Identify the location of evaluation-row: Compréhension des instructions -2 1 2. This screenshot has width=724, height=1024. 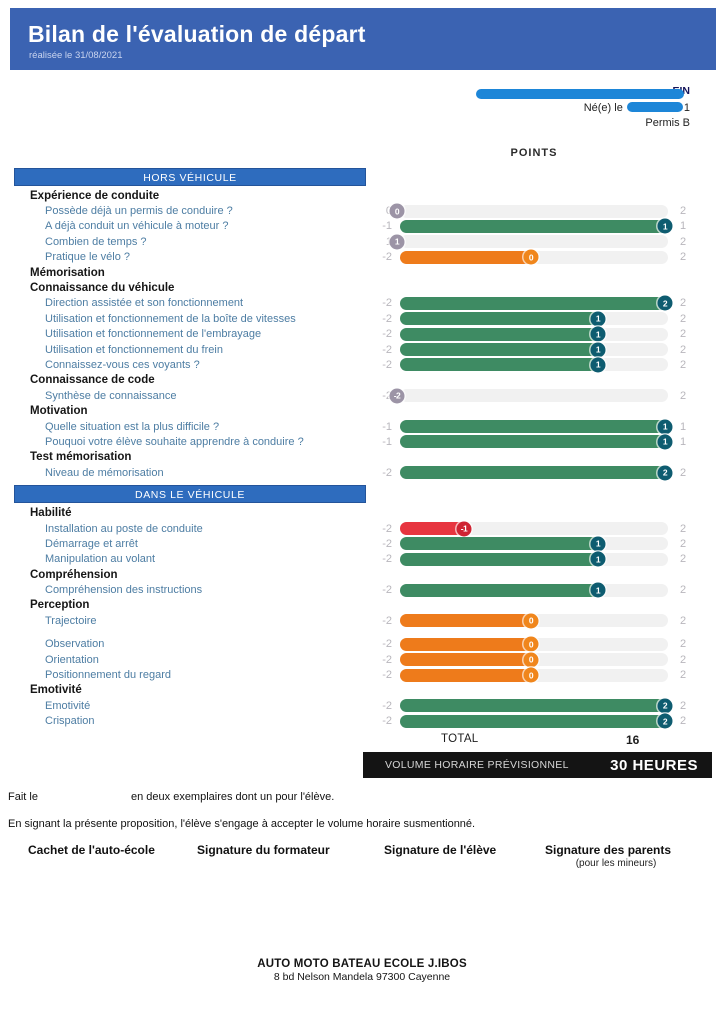
(362, 590).